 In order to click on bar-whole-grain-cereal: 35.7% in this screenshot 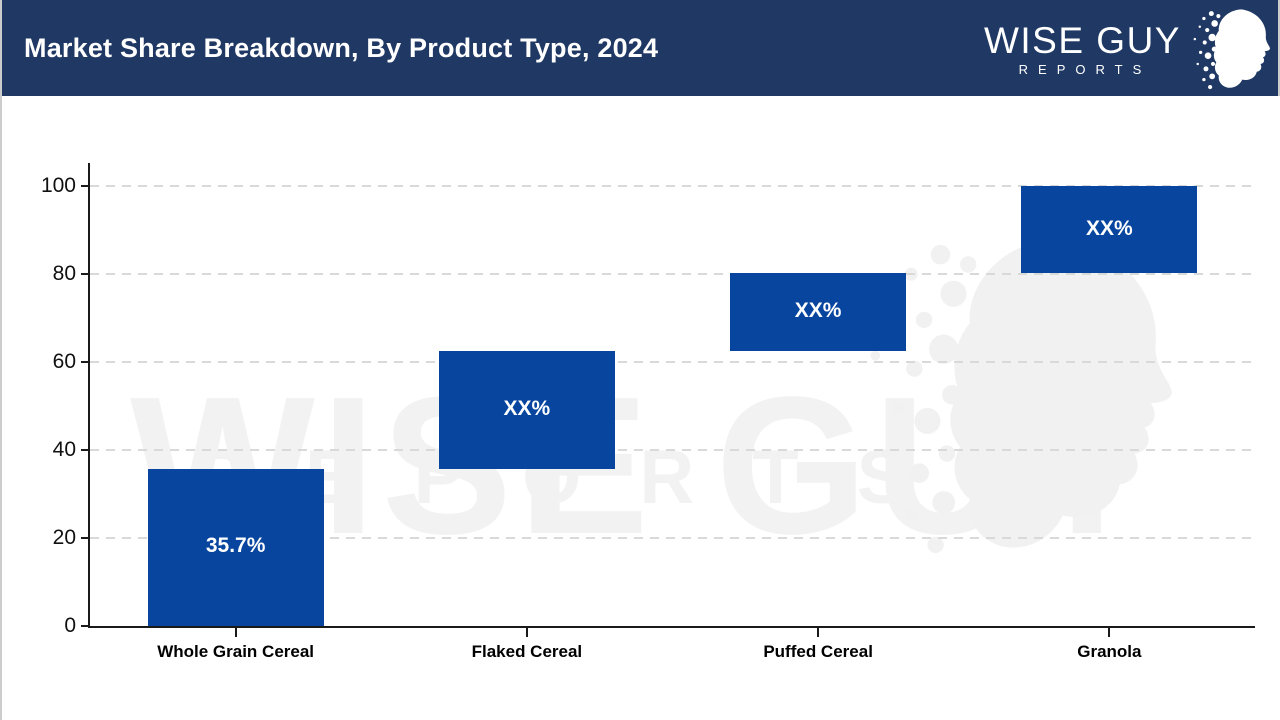, I will do `click(235, 547)`.